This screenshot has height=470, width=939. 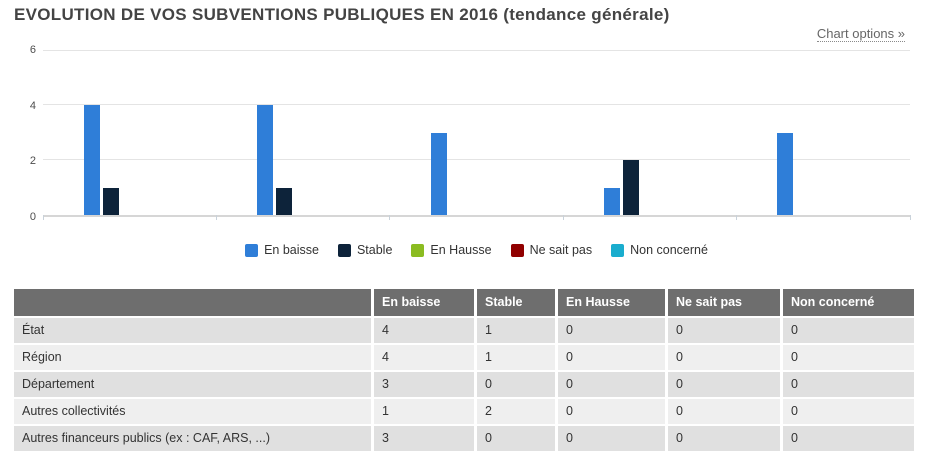 I want to click on y-axis-tick-label: 0, so click(x=32, y=217).